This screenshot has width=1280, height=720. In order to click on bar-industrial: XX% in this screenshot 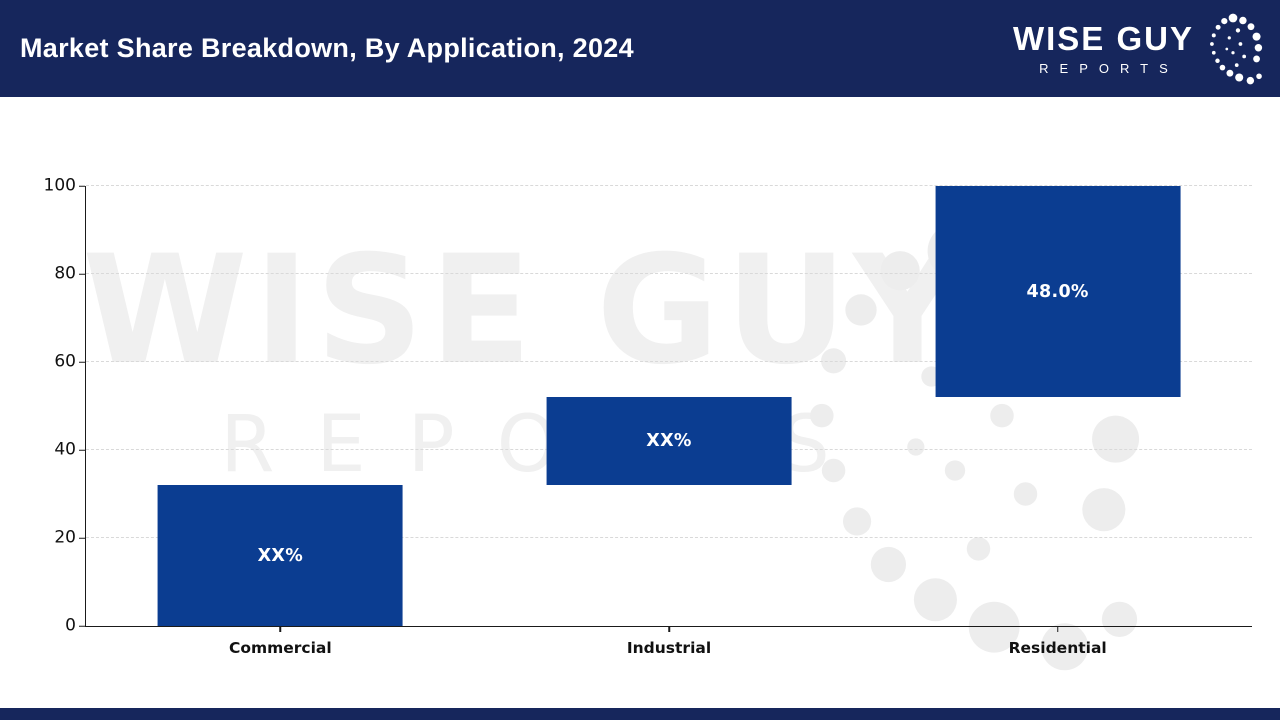, I will do `click(669, 441)`.